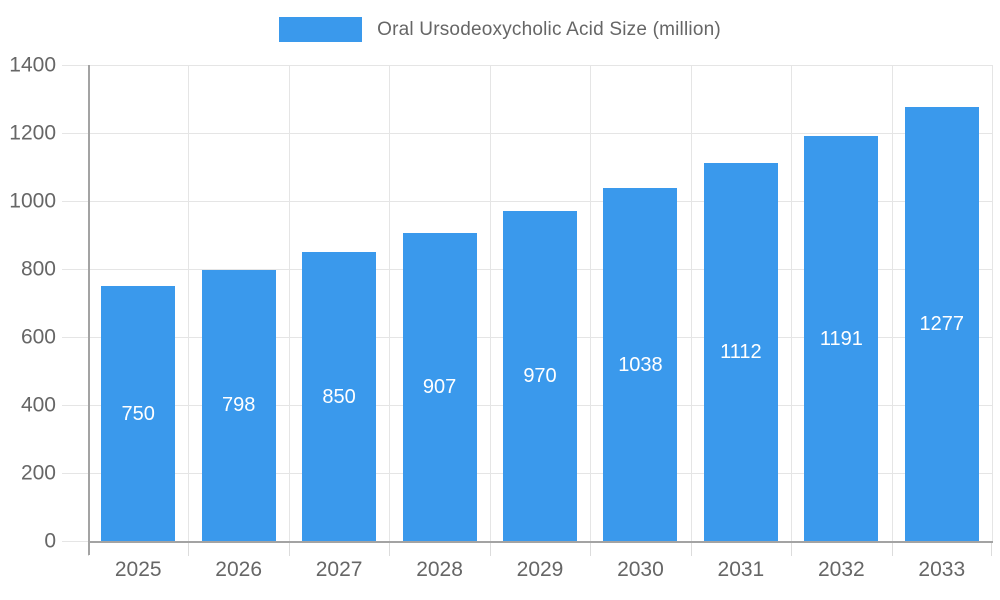 The image size is (1000, 600). I want to click on y-axis-label: 1200, so click(32, 133).